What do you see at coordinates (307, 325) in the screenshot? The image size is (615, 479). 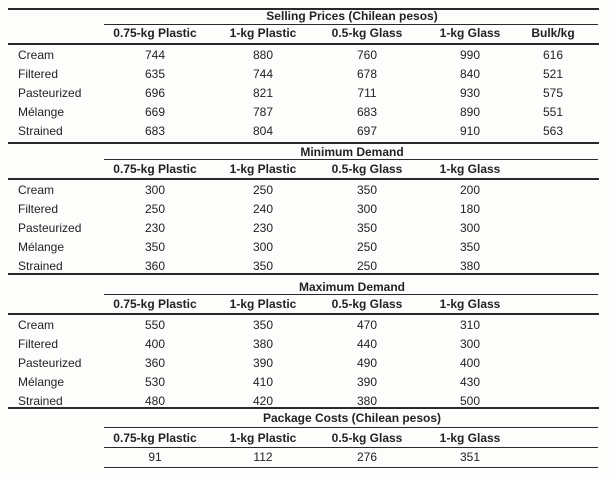 I see `table-row: Cream 550 350 470 310` at bounding box center [307, 325].